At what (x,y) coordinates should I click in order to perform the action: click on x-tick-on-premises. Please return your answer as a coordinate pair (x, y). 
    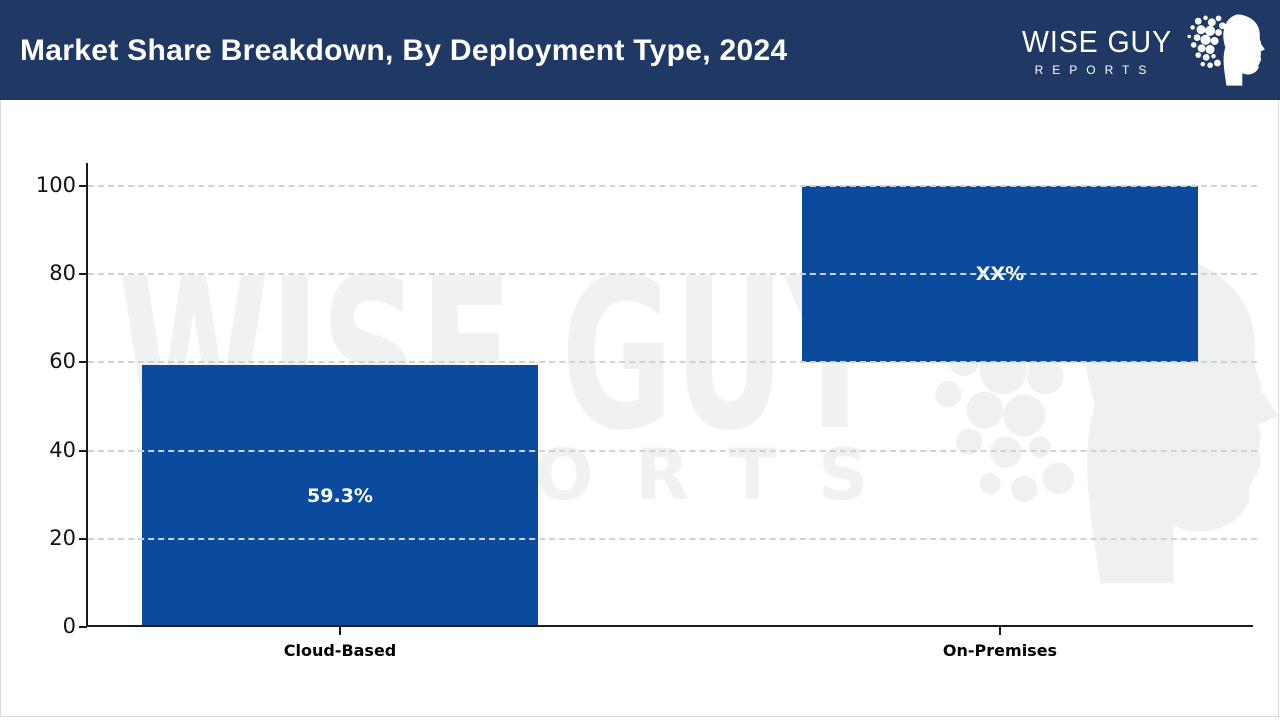
    Looking at the image, I should click on (1000, 631).